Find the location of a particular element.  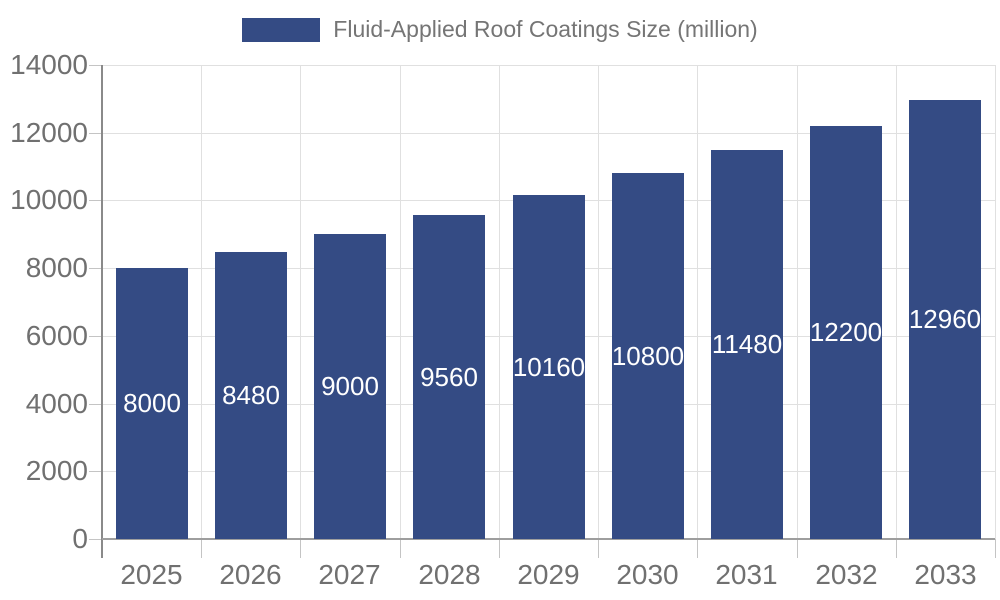

y-axis-label: 12000 is located at coordinates (49, 132).